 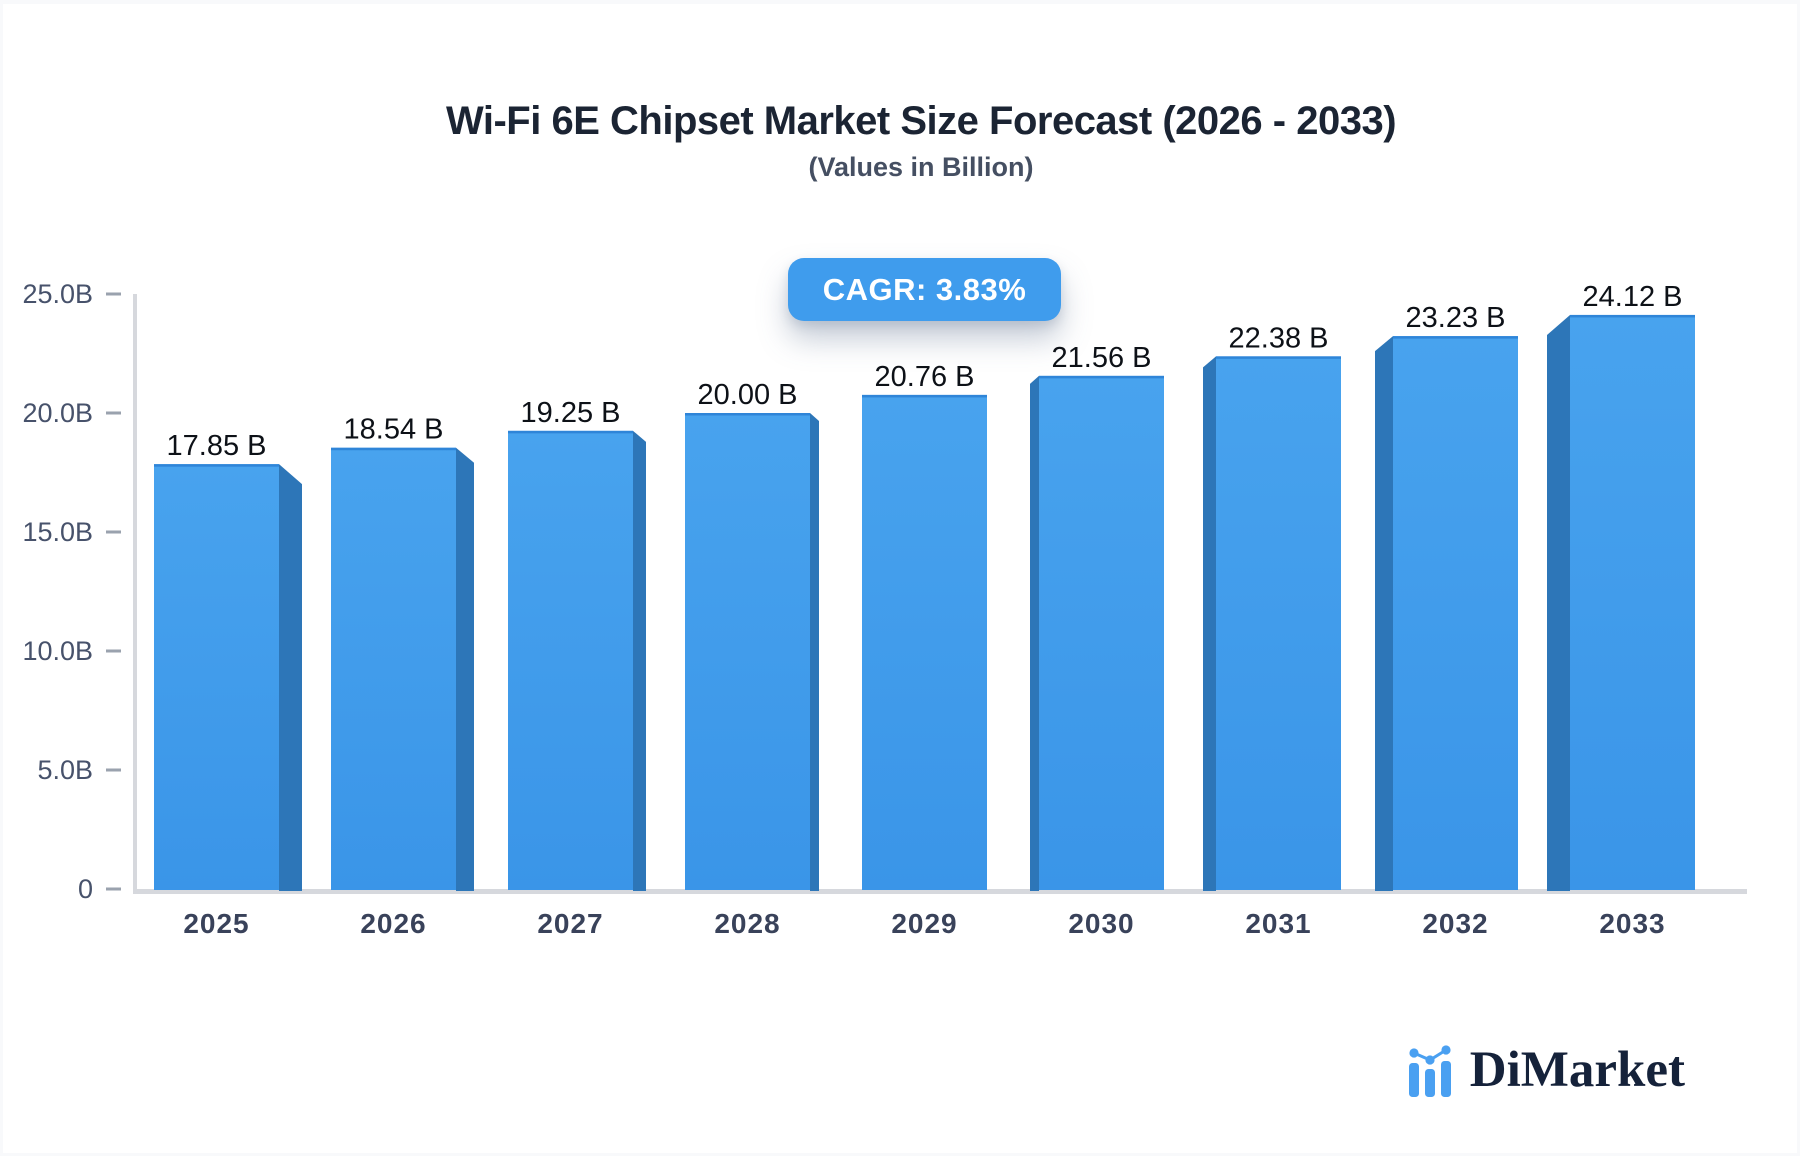 I want to click on bar-2031, so click(x=1272, y=624).